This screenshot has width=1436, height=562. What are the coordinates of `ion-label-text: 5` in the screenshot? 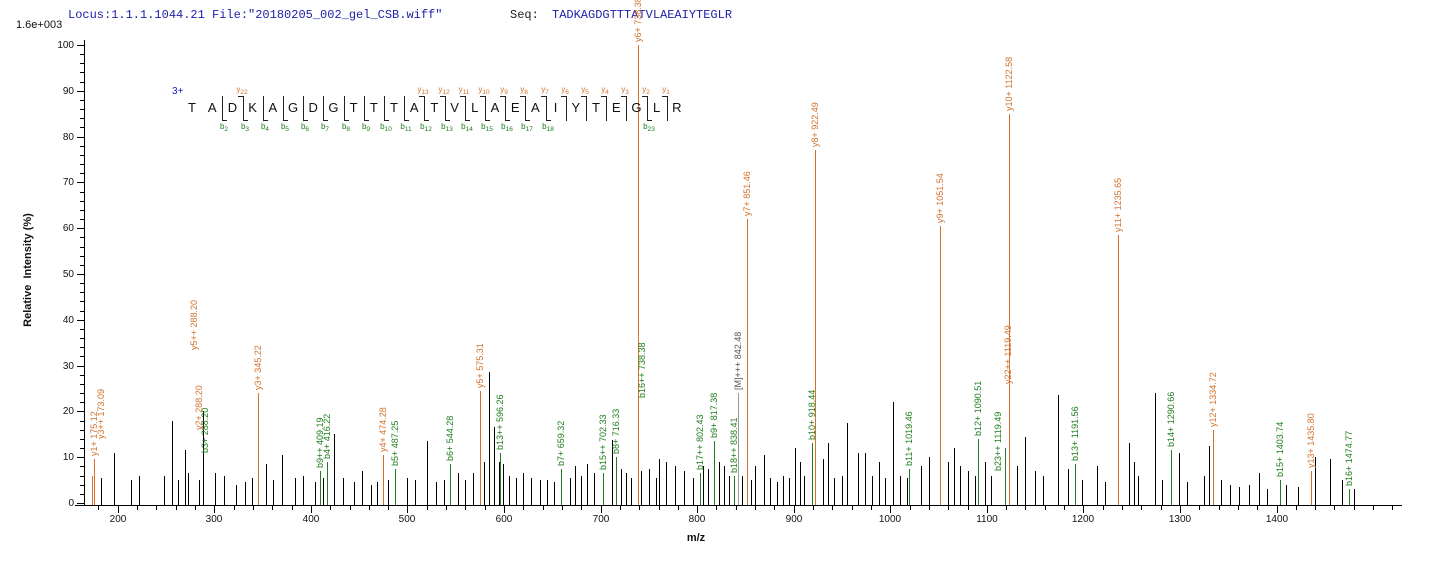 It's located at (587, 92).